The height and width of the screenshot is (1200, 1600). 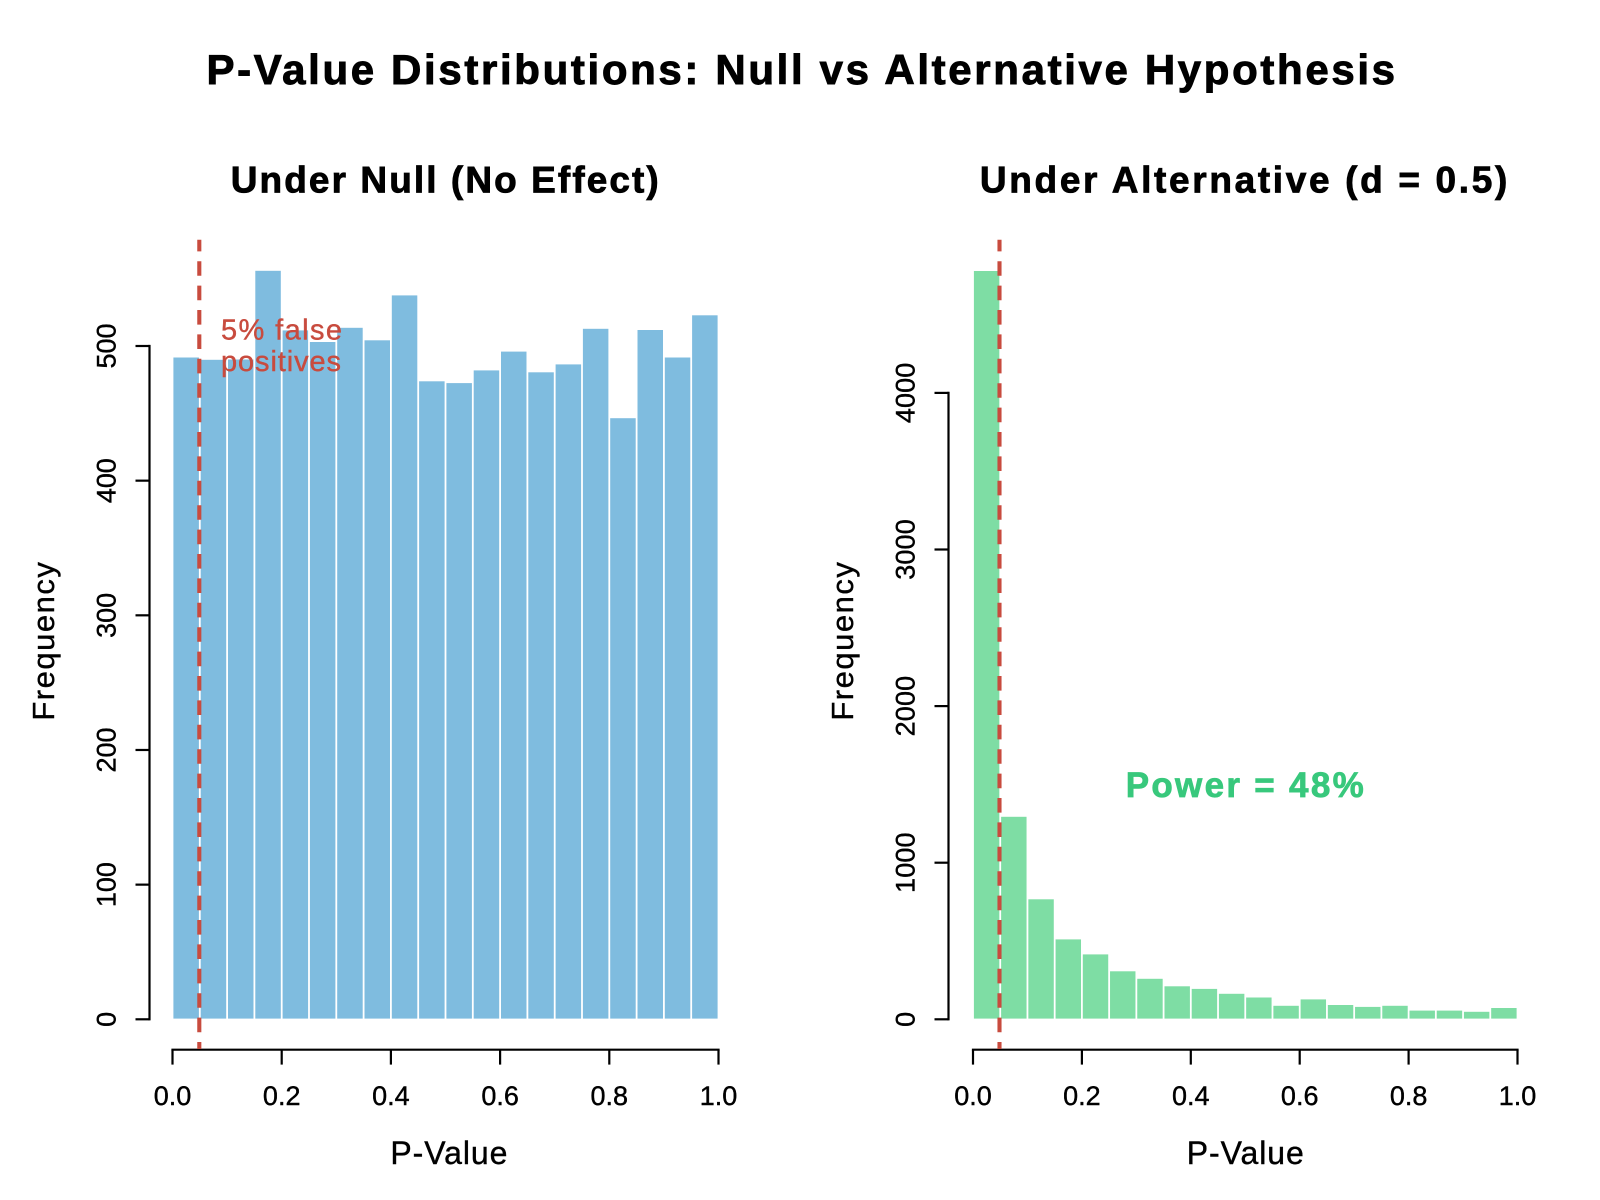 I want to click on svg-text: 100, so click(x=106, y=884).